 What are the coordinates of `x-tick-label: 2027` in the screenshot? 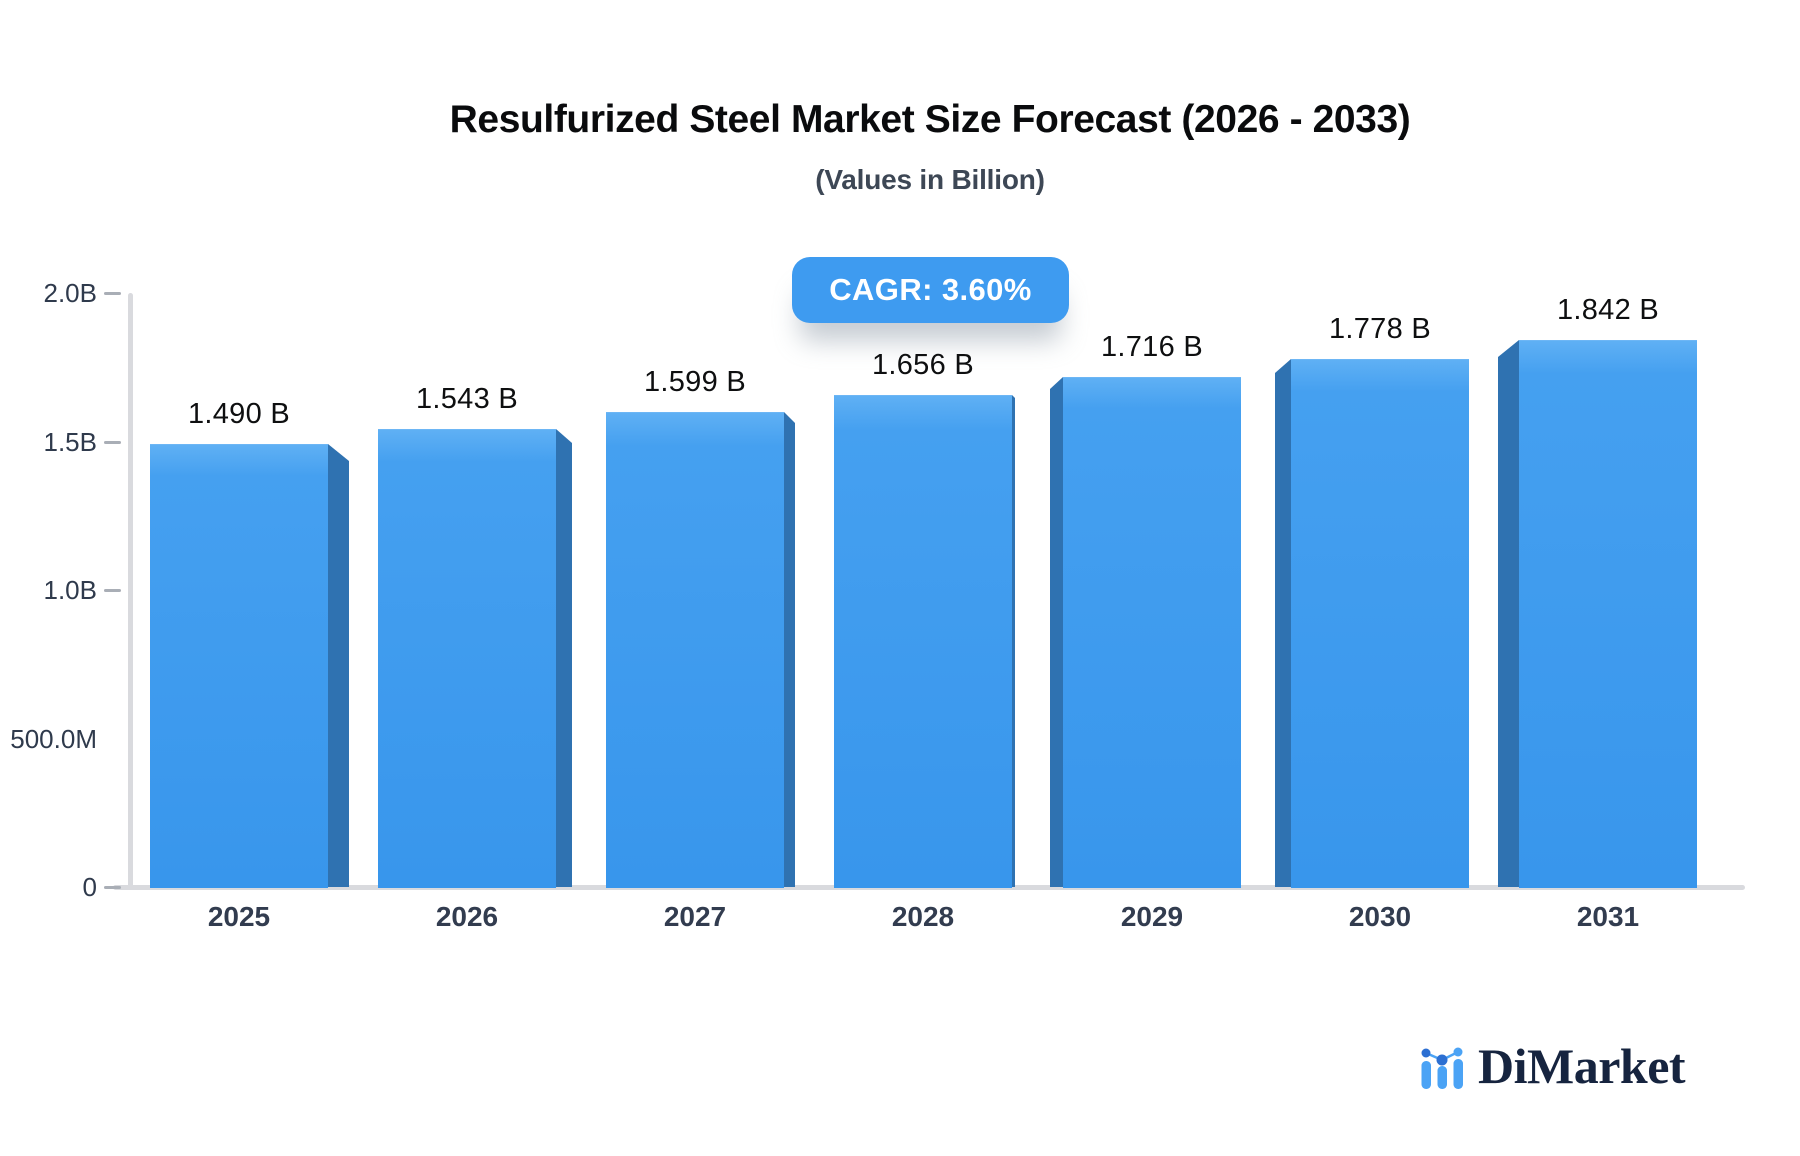 It's located at (695, 916).